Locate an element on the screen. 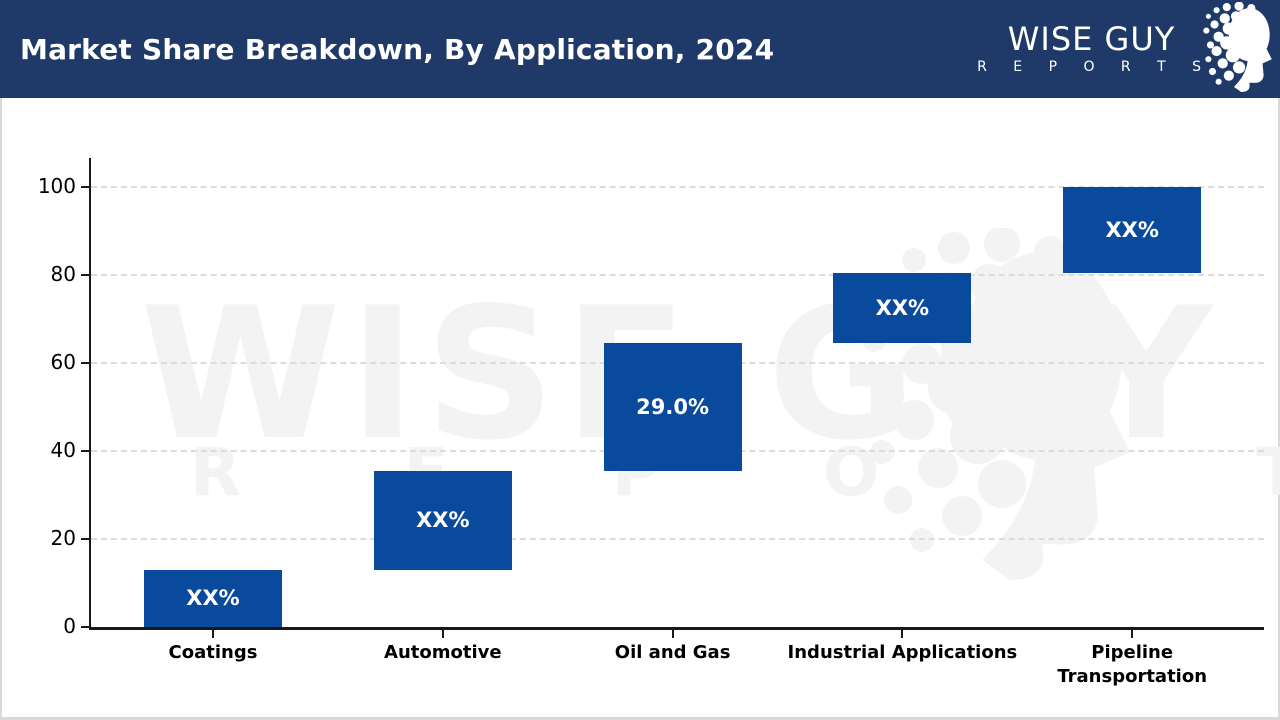 Image resolution: width=1280 pixels, height=720 pixels. bar-value-label: 29.0% is located at coordinates (673, 406).